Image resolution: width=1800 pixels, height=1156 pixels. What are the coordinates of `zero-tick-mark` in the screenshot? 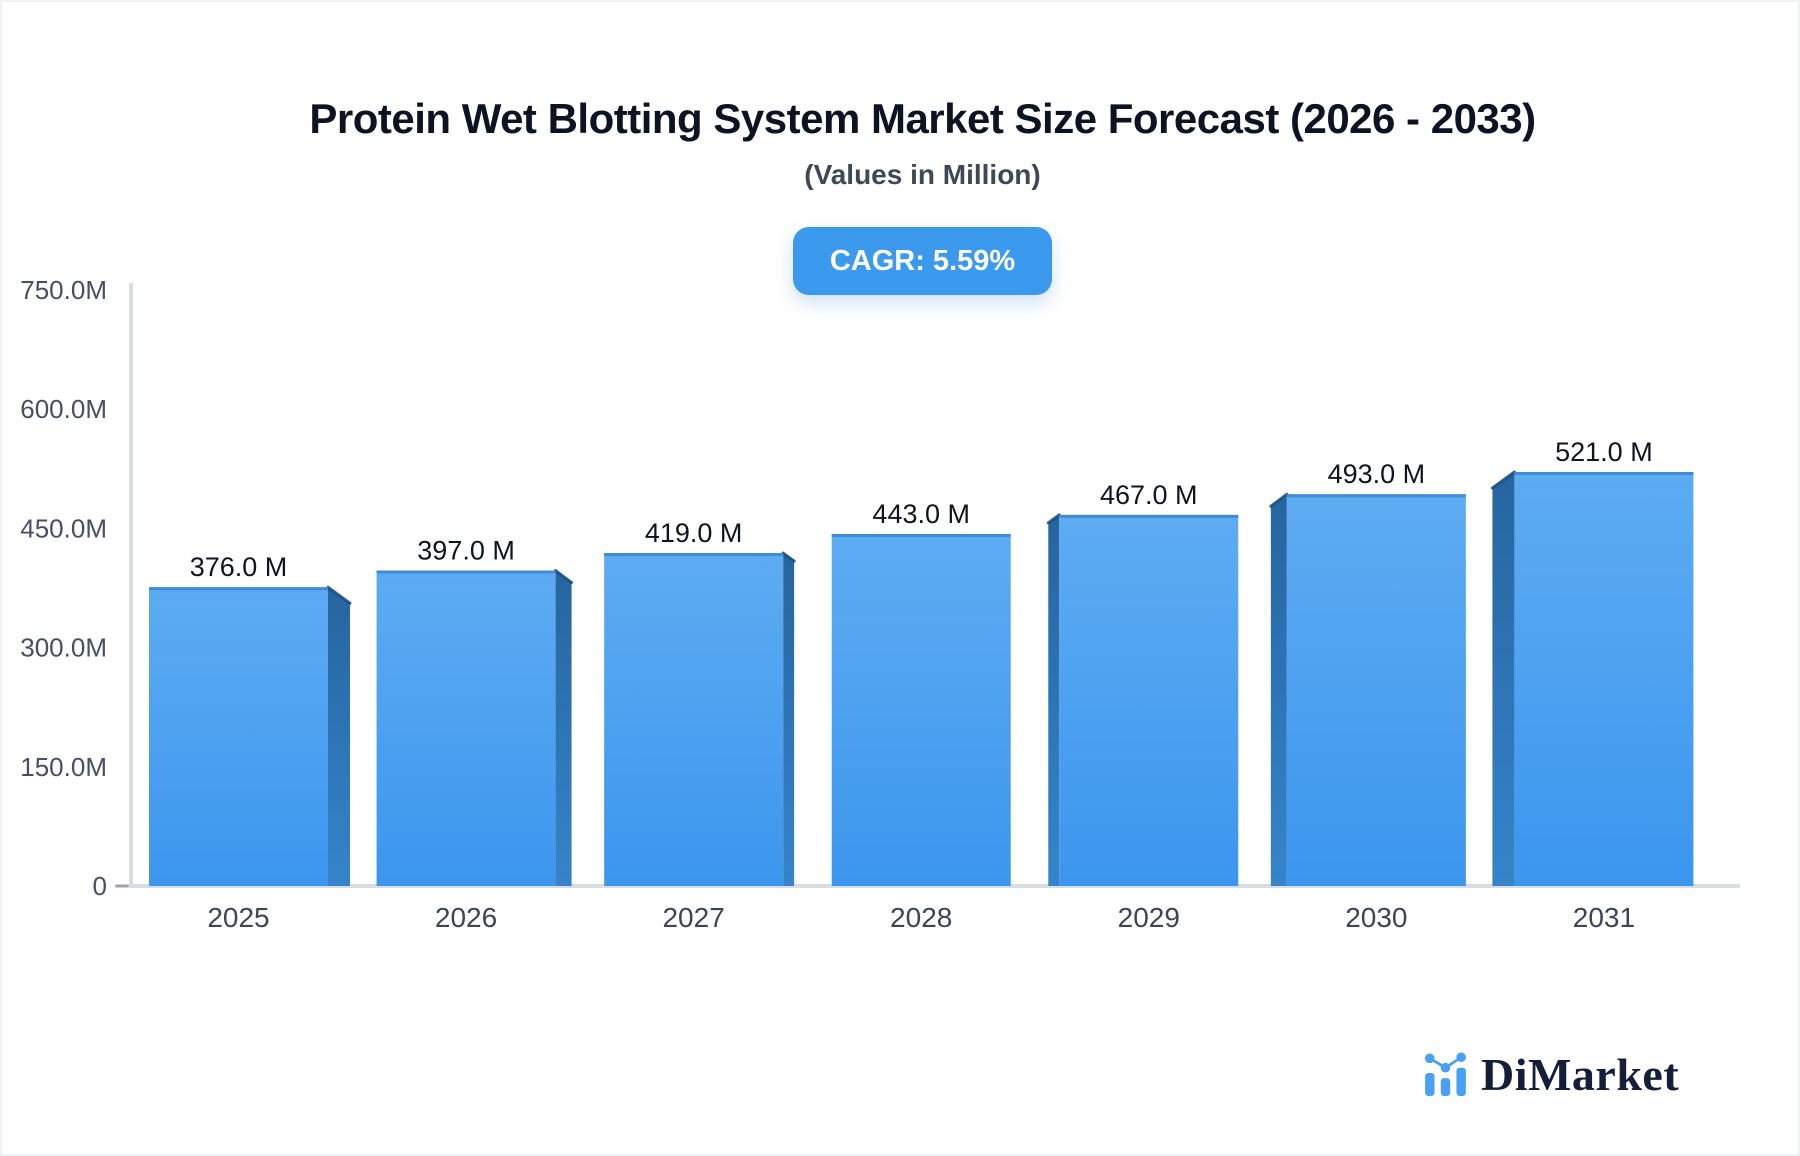 It's located at (122, 886).